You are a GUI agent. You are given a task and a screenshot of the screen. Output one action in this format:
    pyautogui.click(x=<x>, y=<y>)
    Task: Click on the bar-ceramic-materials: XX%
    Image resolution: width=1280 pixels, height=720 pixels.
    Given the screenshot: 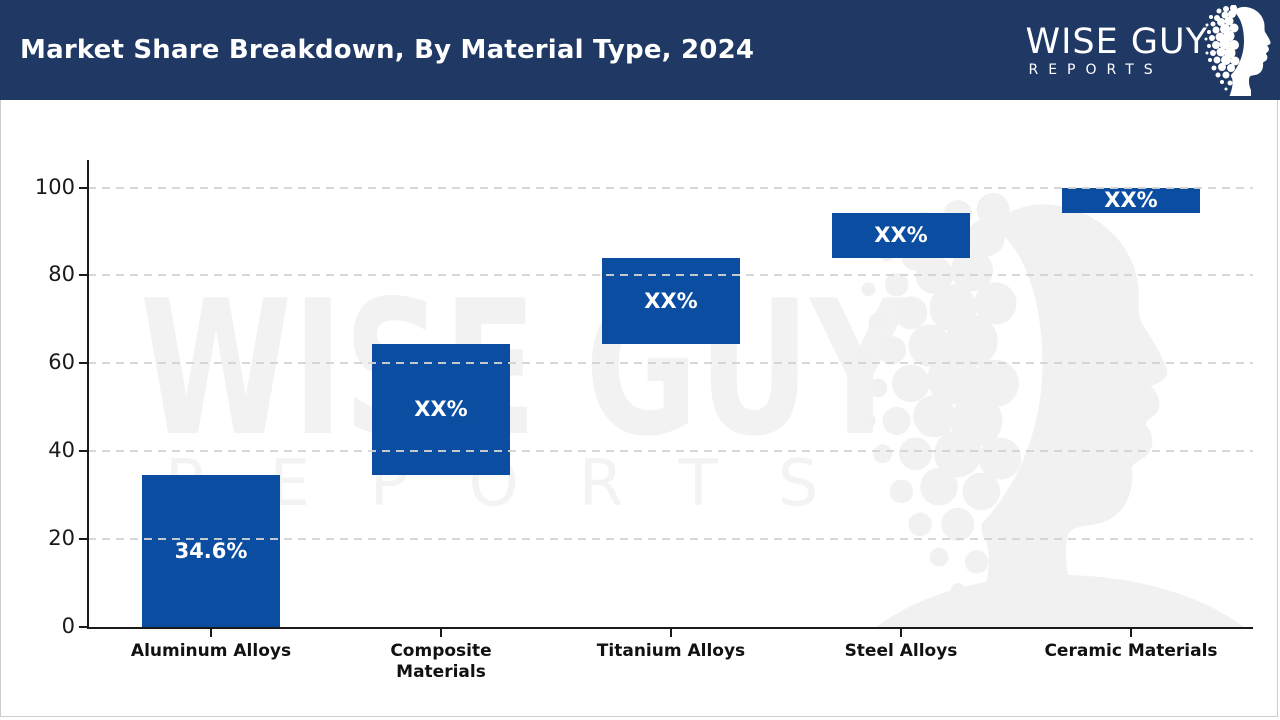 What is the action you would take?
    pyautogui.click(x=1131, y=200)
    